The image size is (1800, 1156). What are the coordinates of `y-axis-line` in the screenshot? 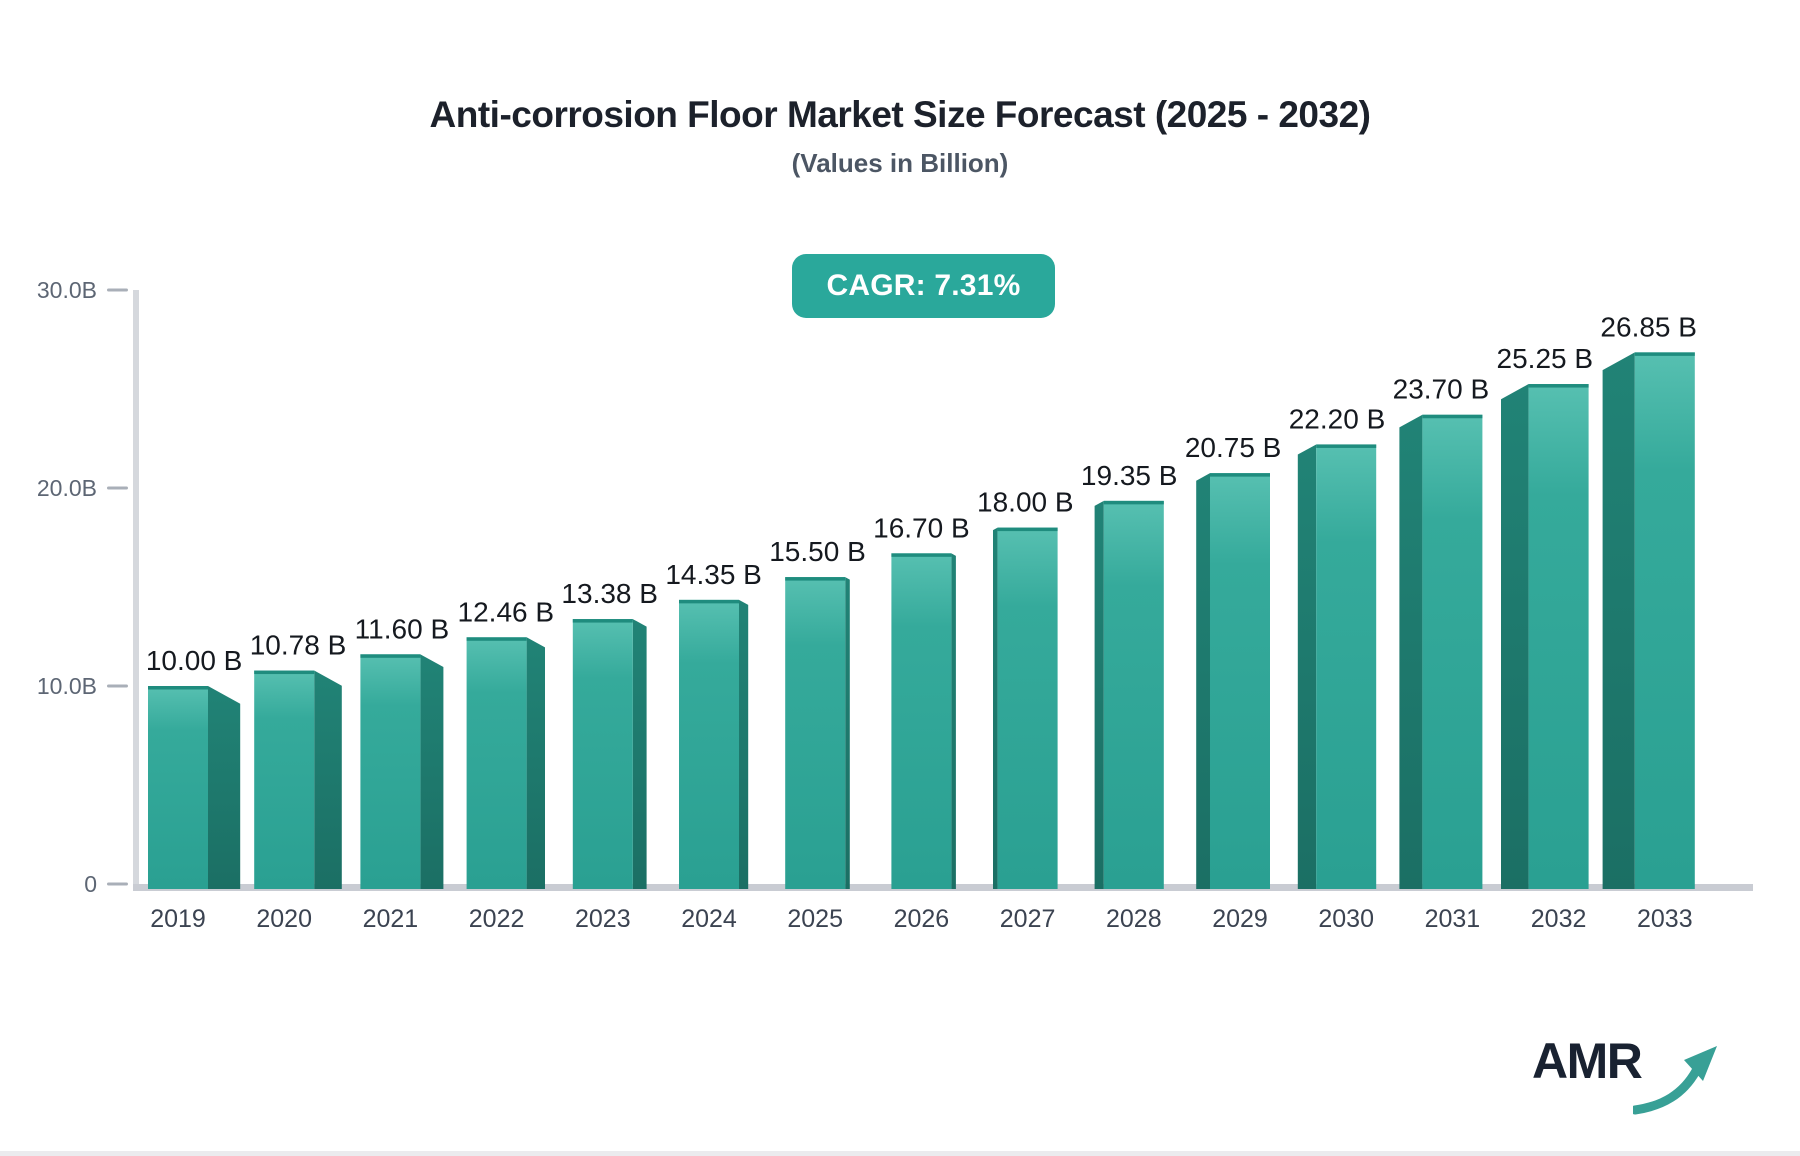 It's located at (136, 589).